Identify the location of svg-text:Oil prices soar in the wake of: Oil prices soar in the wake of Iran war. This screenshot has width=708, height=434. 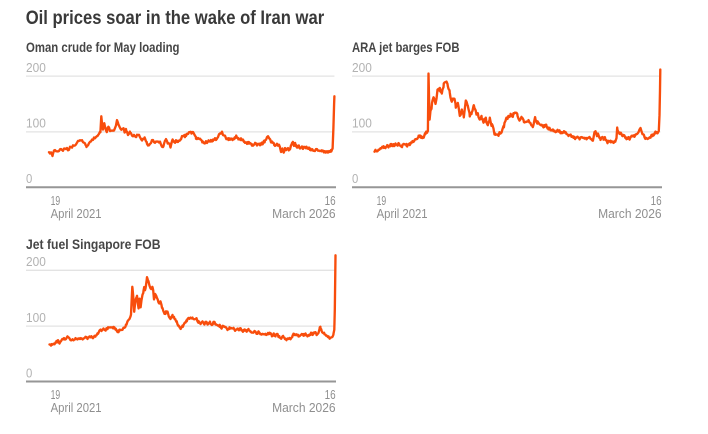
(175, 18).